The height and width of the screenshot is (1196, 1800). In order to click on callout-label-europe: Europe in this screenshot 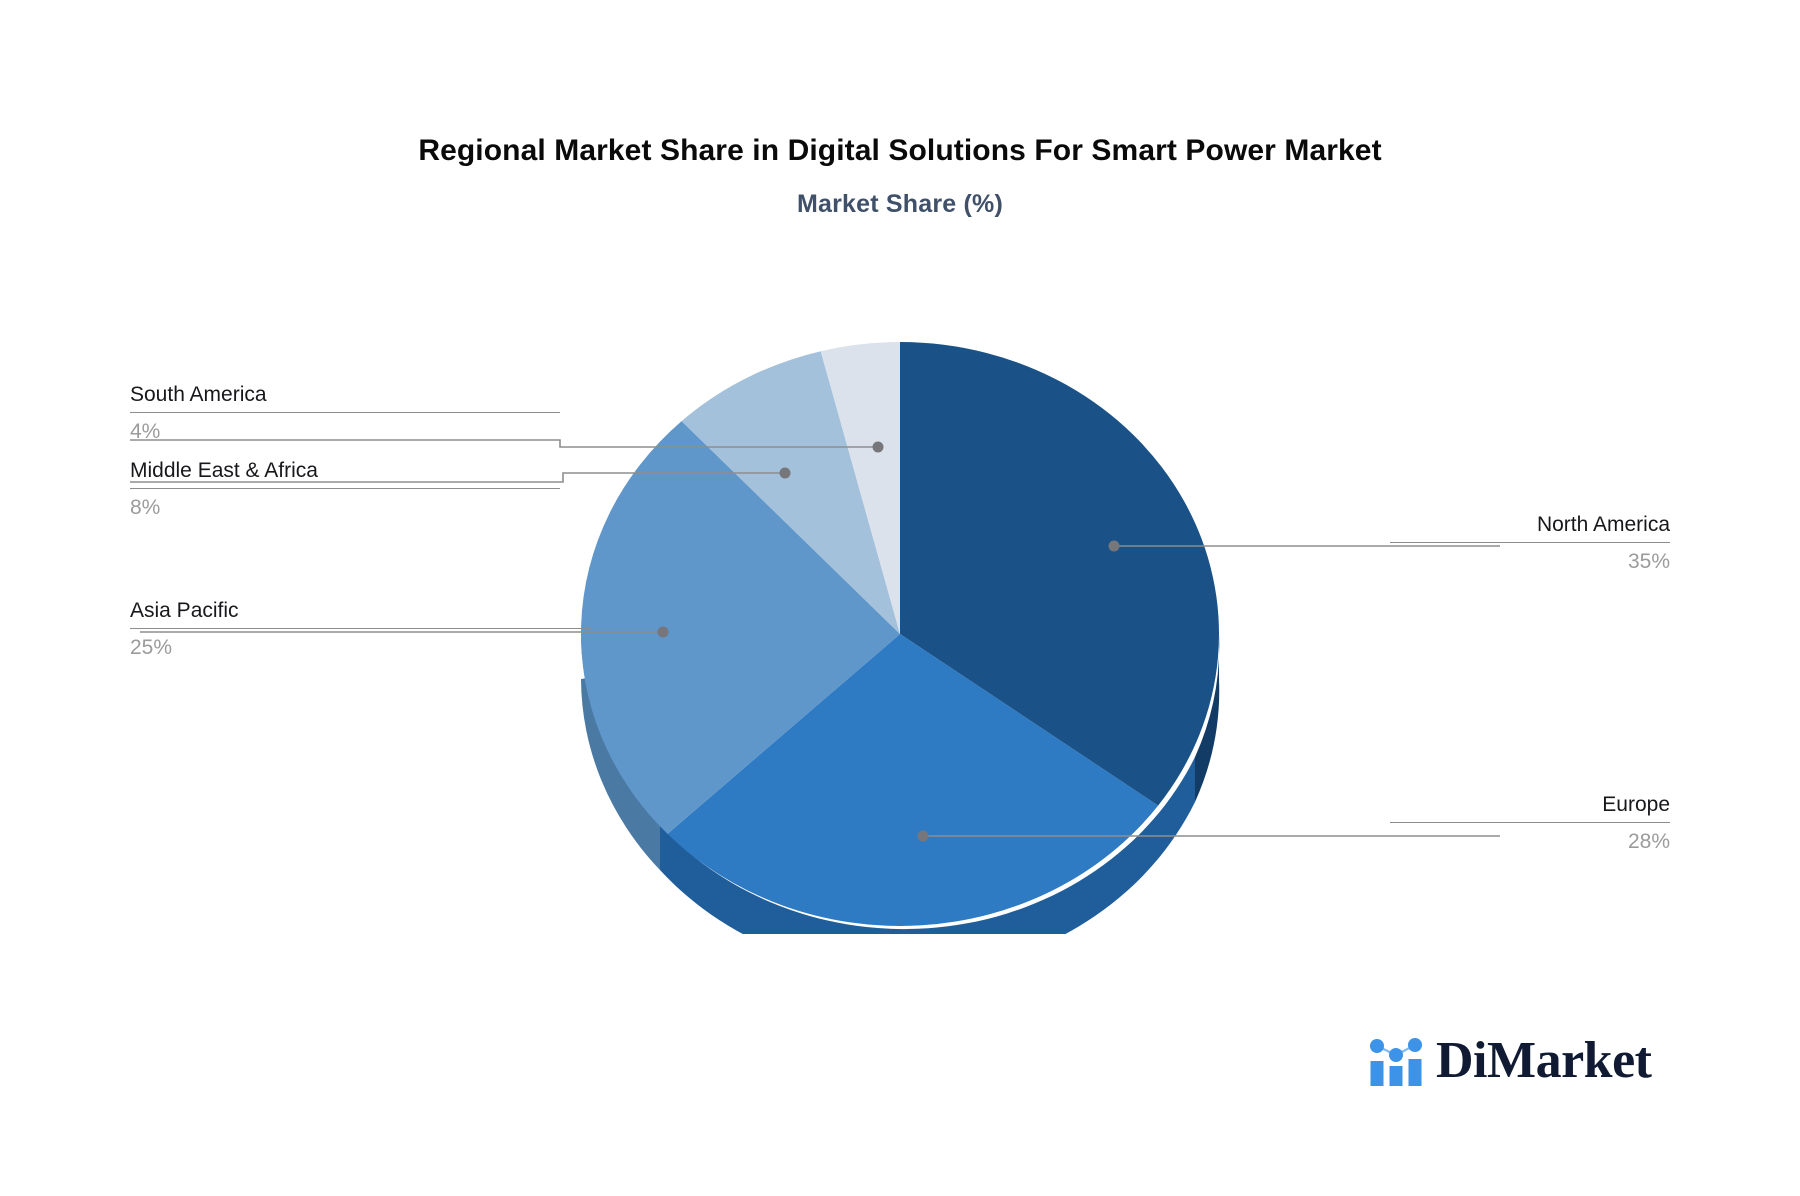, I will do `click(1636, 804)`.